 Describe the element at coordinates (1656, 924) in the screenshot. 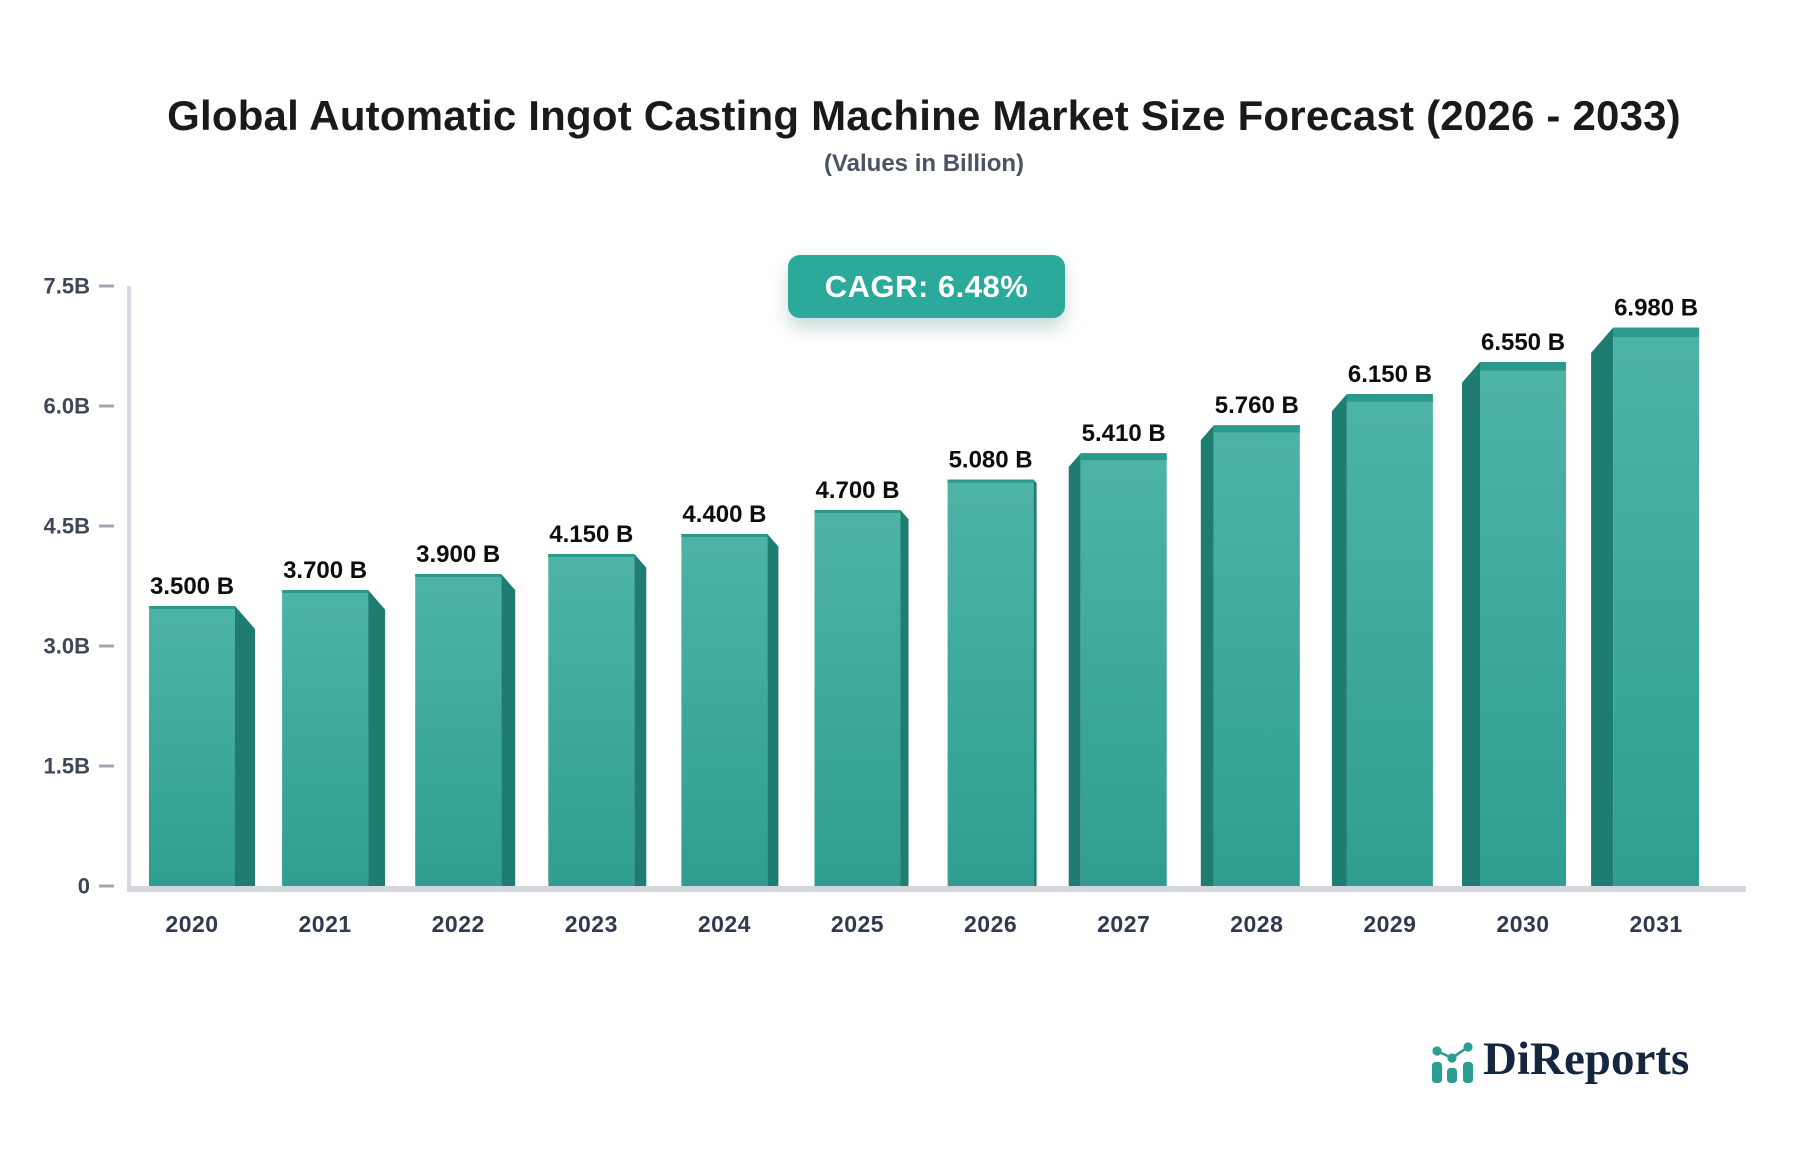

I see `x-axis-year-label: 2031` at that location.